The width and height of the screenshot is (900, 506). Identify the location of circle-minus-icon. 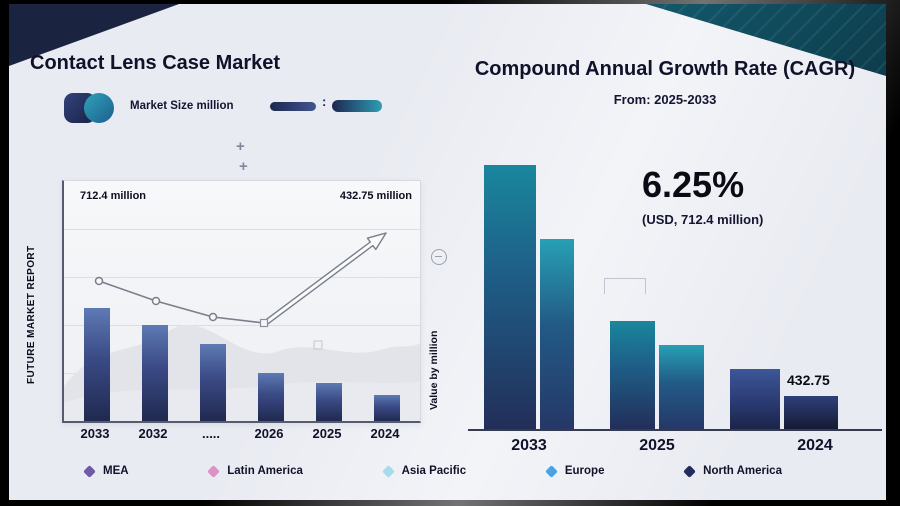
(439, 257).